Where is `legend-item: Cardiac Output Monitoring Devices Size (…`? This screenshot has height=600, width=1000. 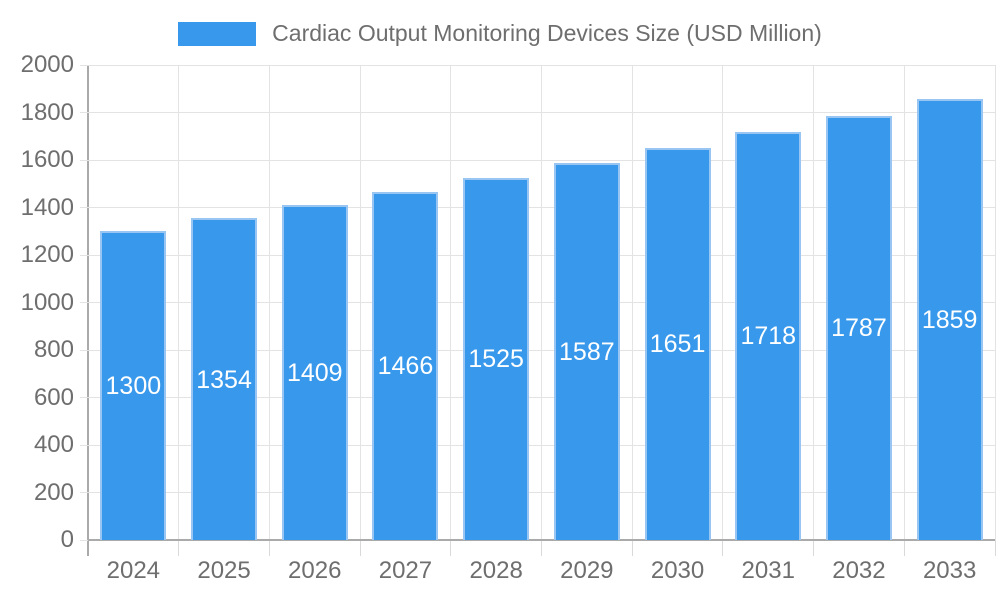
legend-item: Cardiac Output Monitoring Devices Size (… is located at coordinates (500, 33).